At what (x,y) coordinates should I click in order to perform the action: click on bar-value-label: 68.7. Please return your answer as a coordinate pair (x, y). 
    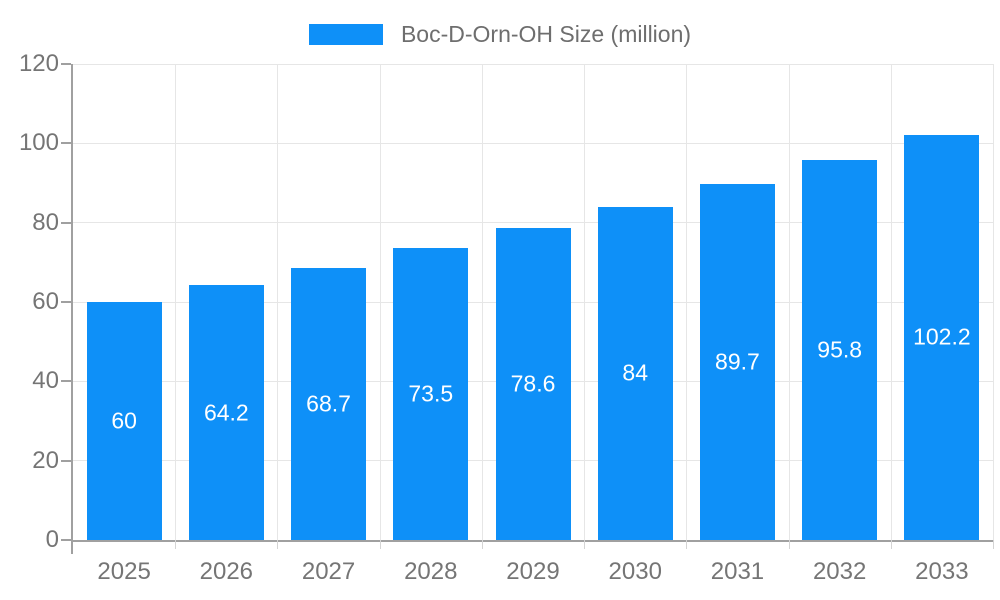
    Looking at the image, I should click on (328, 403).